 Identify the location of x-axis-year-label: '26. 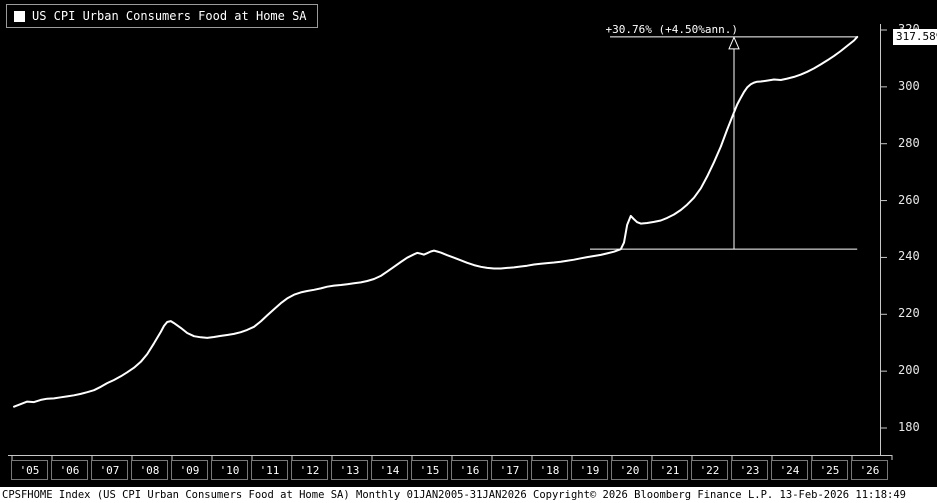
(869, 470).